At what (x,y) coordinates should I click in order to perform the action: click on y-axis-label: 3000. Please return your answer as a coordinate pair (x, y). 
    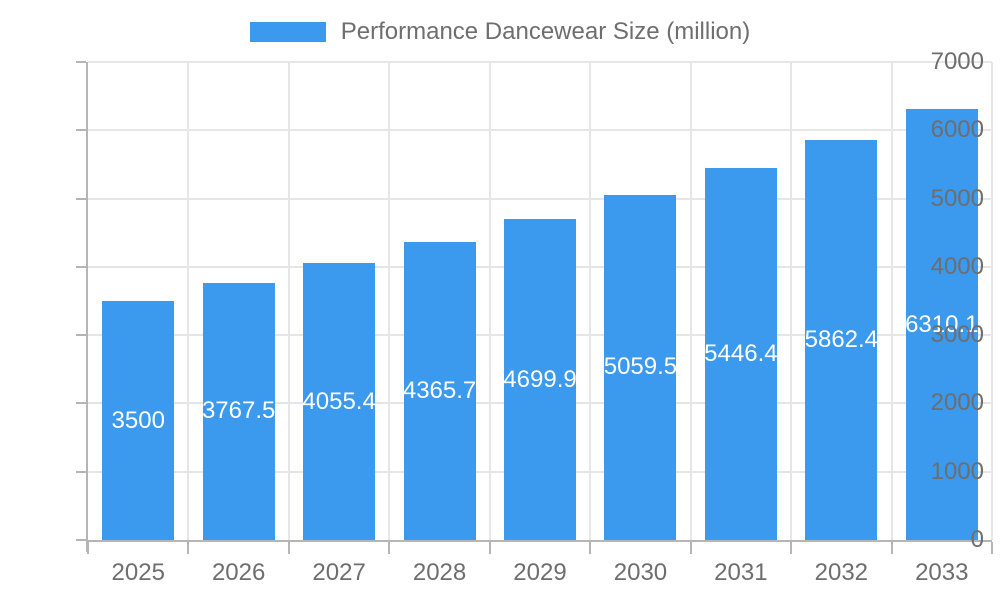
    Looking at the image, I should click on (957, 335).